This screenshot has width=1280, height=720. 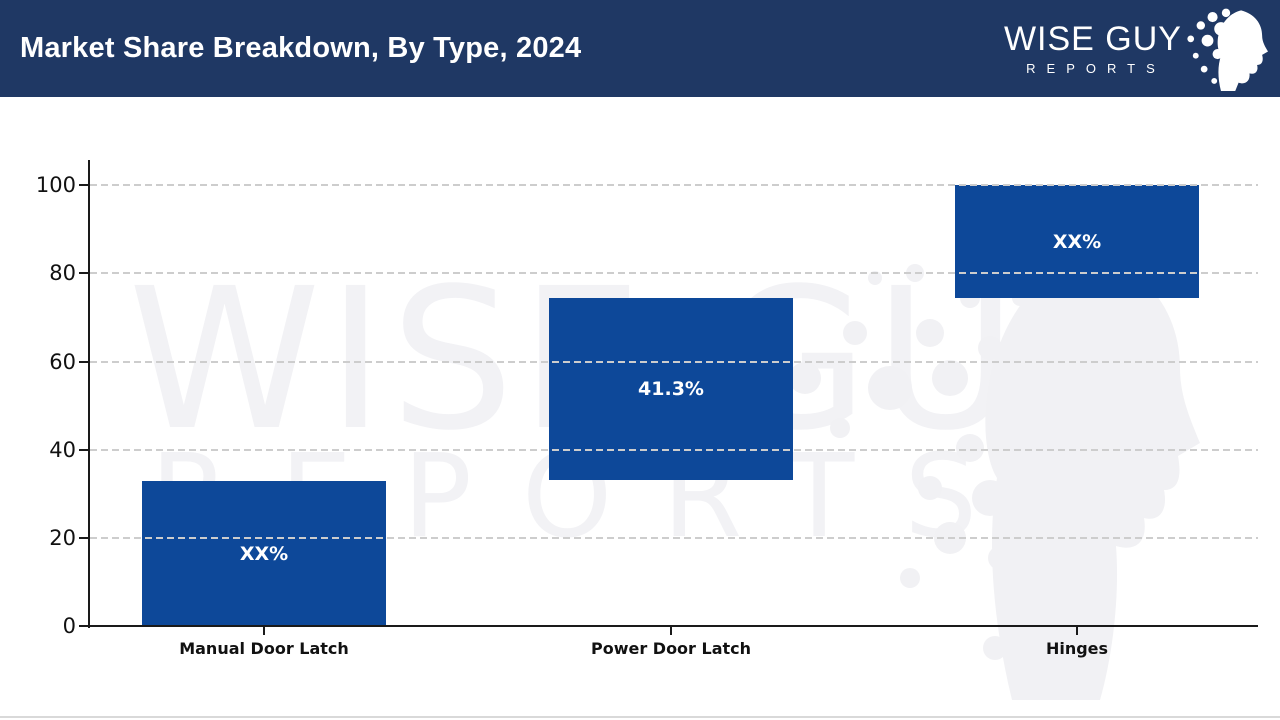 What do you see at coordinates (640, 717) in the screenshot?
I see `bottom-border` at bounding box center [640, 717].